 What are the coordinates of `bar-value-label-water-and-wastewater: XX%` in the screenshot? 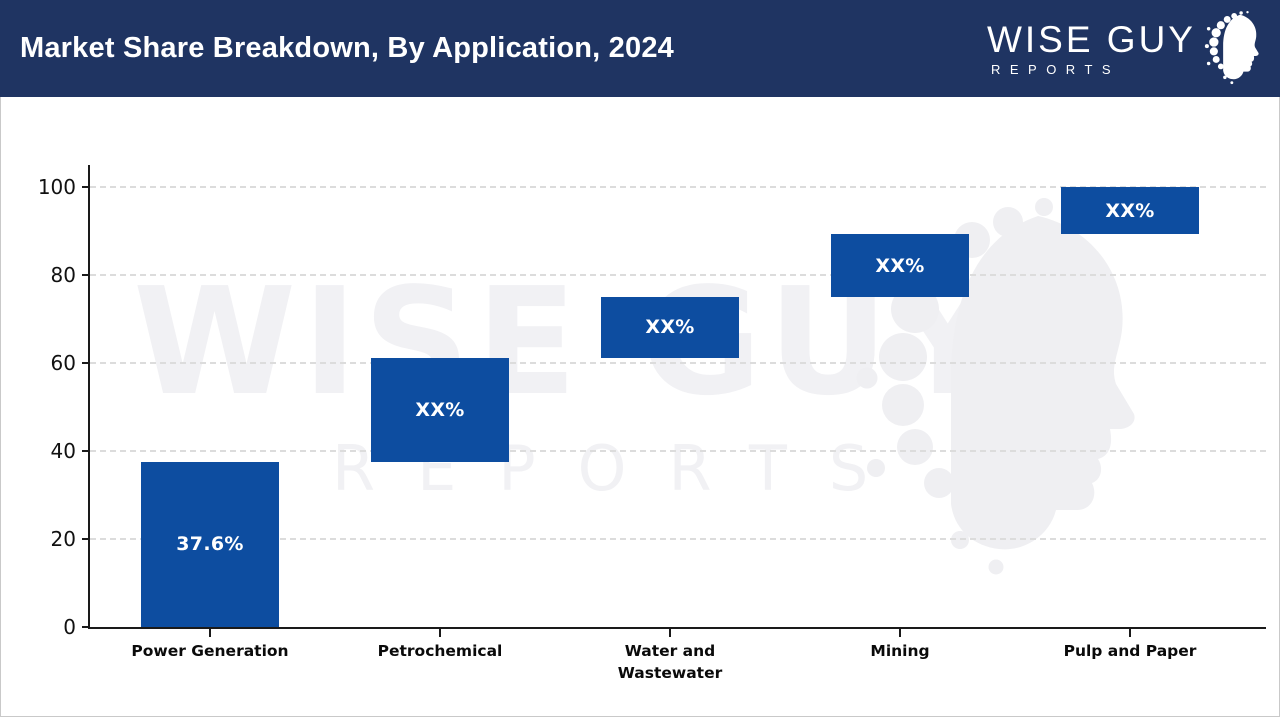 It's located at (670, 327).